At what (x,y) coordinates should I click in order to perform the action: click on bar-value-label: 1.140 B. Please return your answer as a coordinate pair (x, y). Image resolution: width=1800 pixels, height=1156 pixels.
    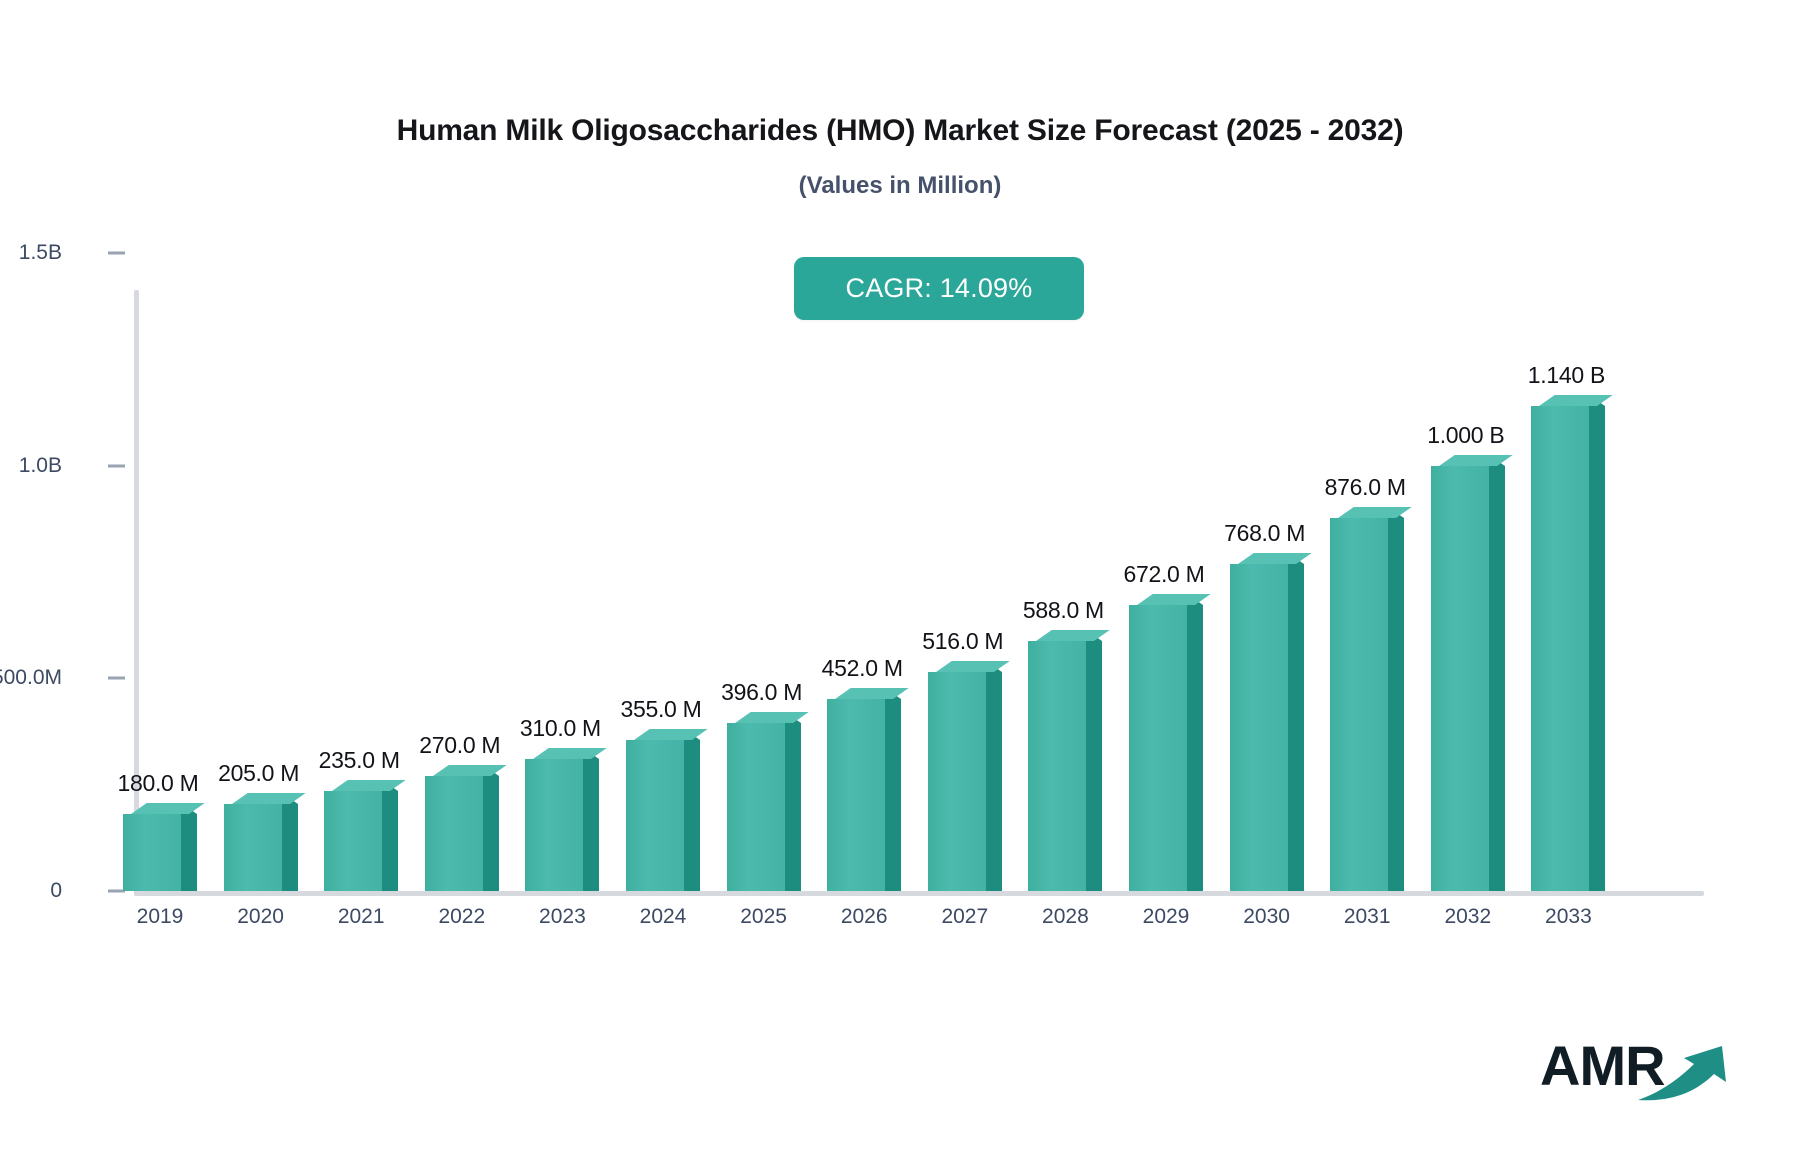
    Looking at the image, I should click on (1566, 375).